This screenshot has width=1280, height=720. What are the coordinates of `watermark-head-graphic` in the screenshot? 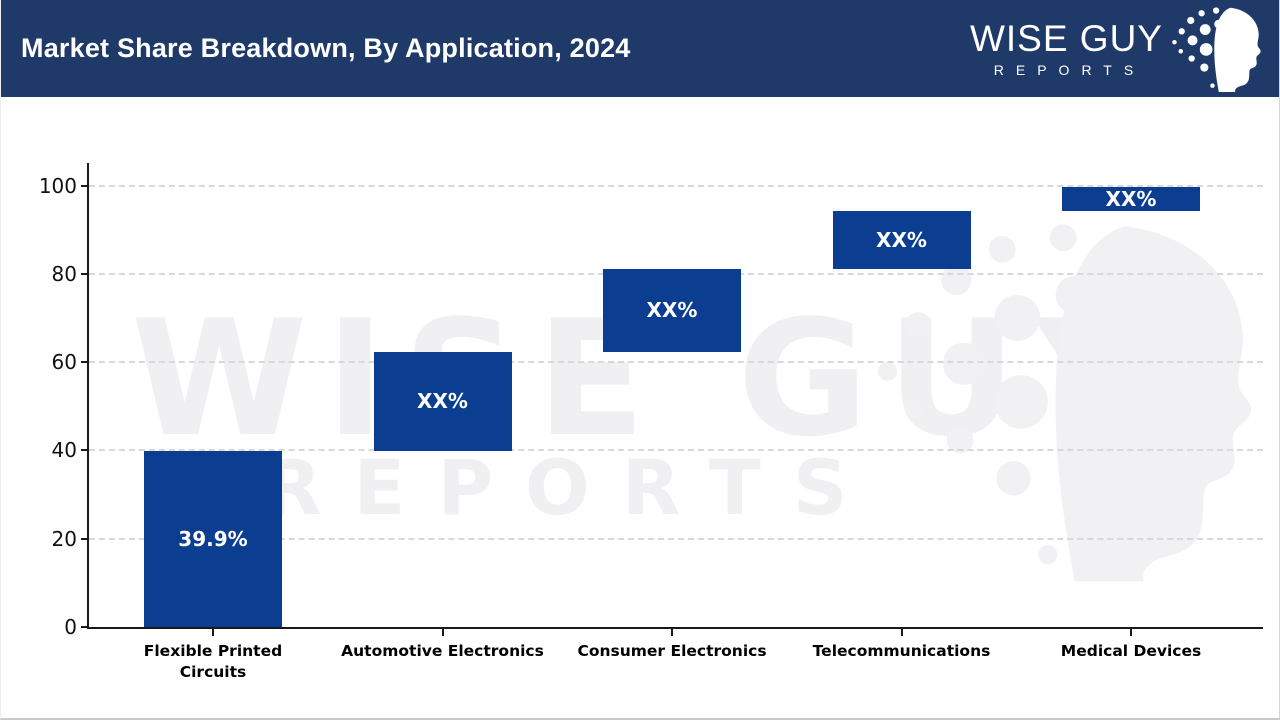 It's located at (1065, 403).